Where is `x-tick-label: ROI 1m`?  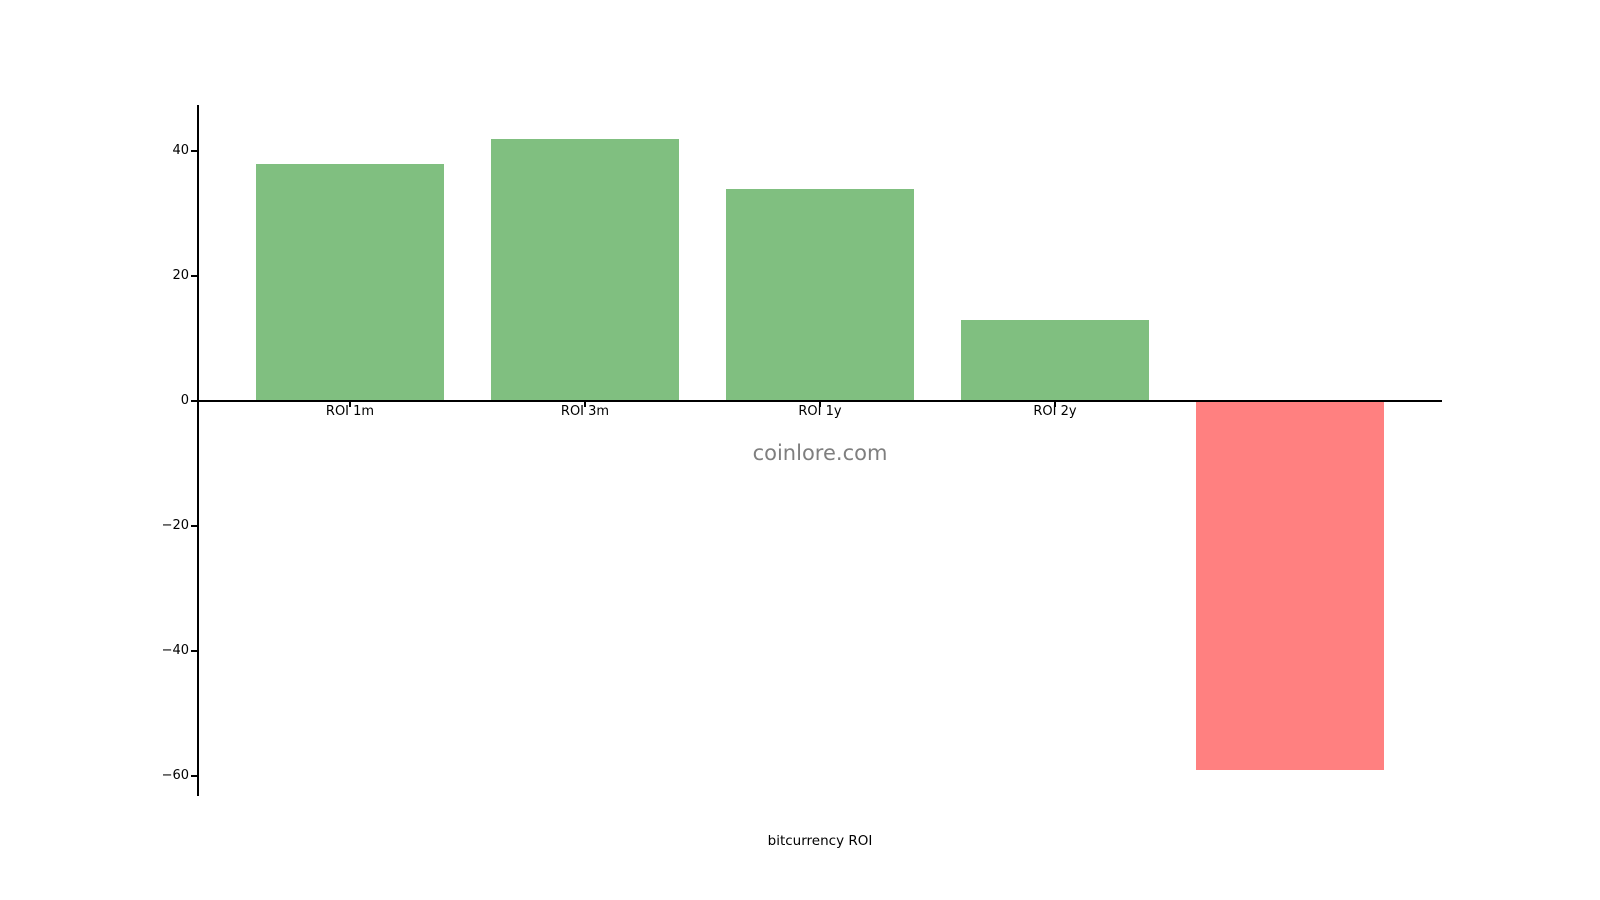 x-tick-label: ROI 1m is located at coordinates (350, 411).